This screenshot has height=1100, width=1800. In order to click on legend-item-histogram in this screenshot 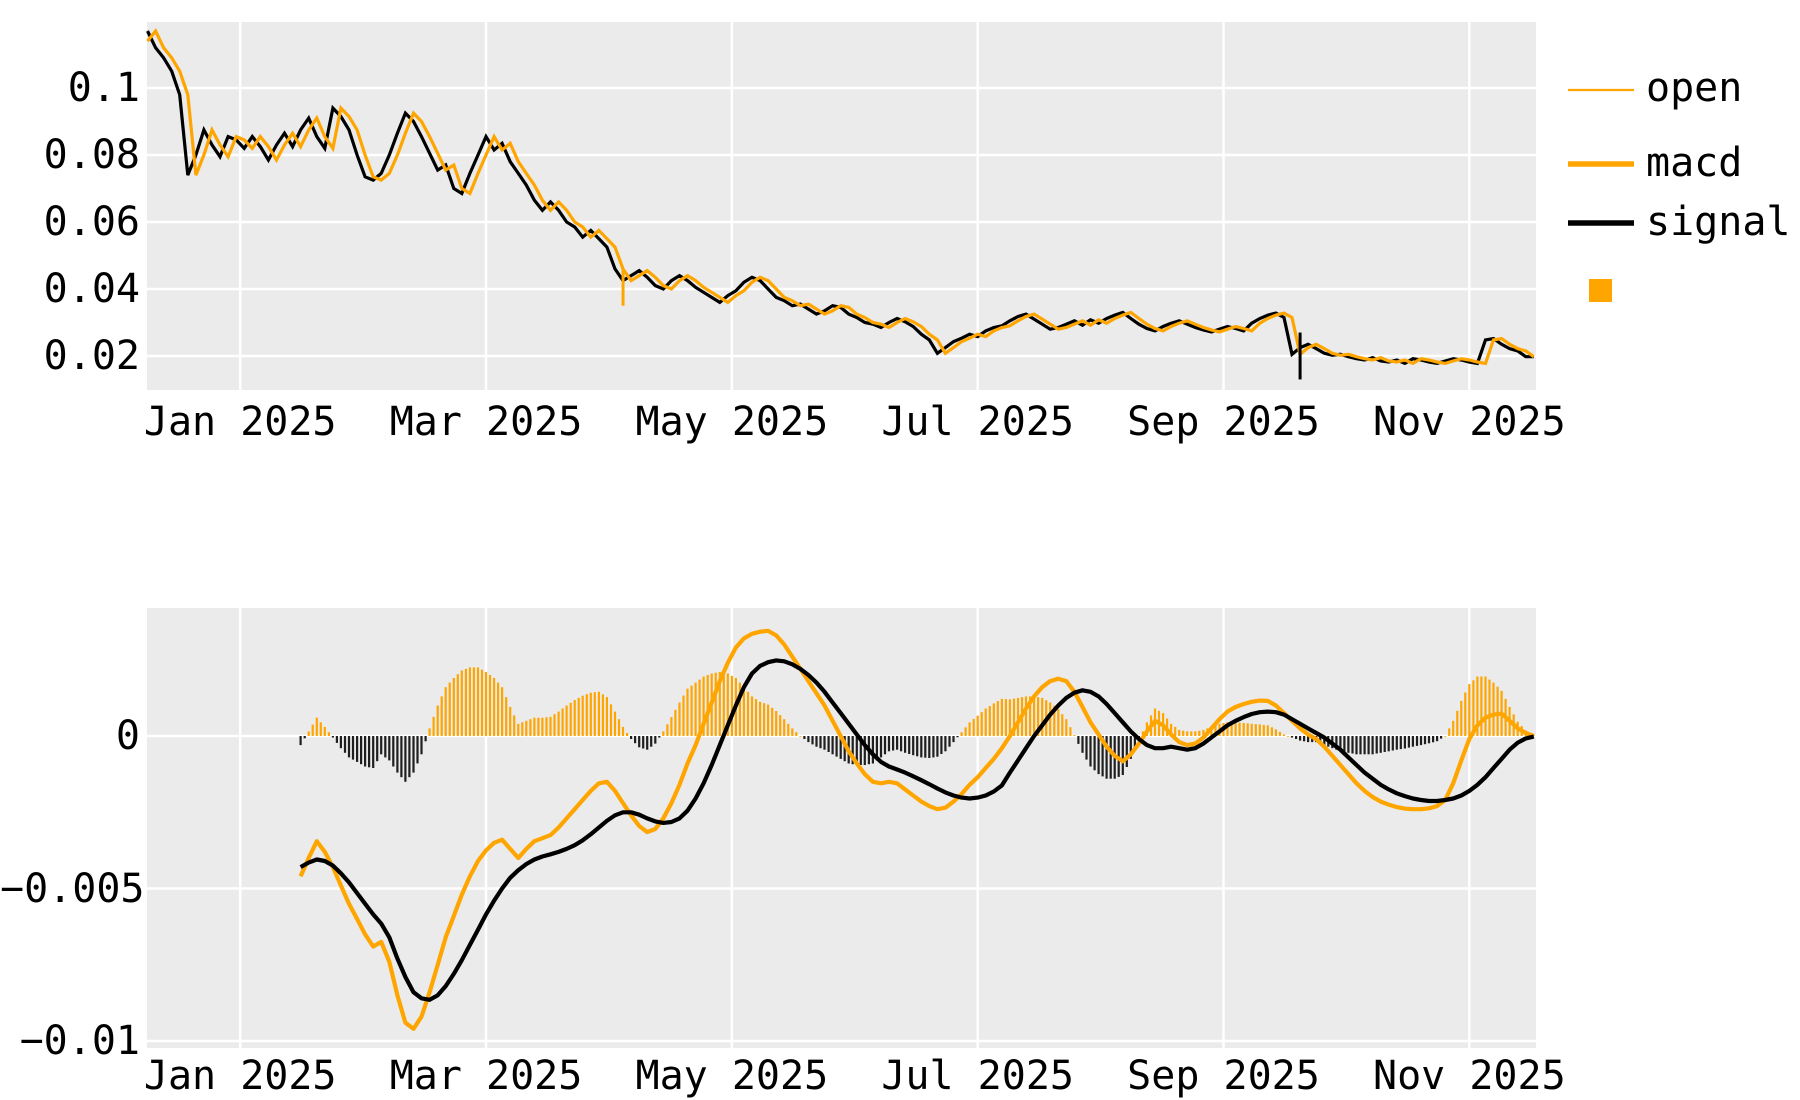, I will do `click(1590, 290)`.